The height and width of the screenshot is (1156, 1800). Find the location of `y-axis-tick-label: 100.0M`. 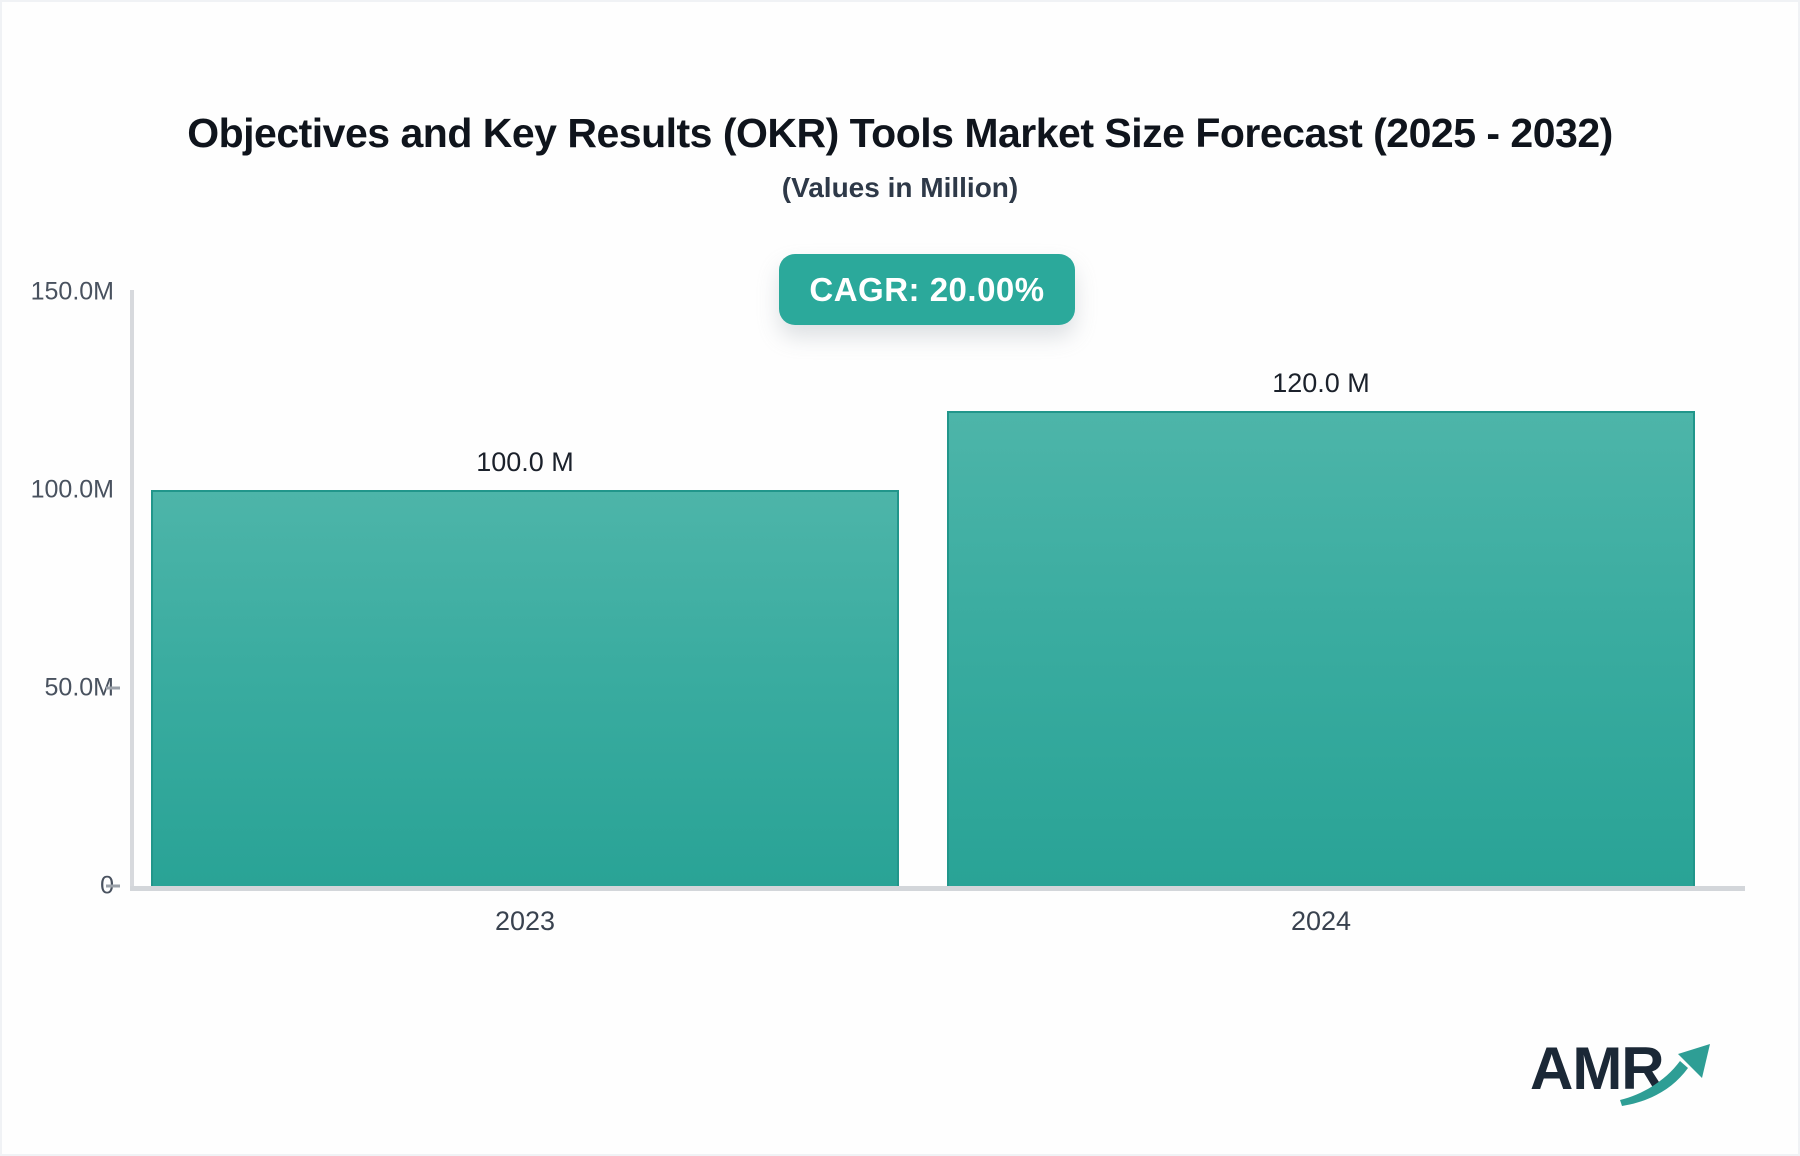

y-axis-tick-label: 100.0M is located at coordinates (72, 489).